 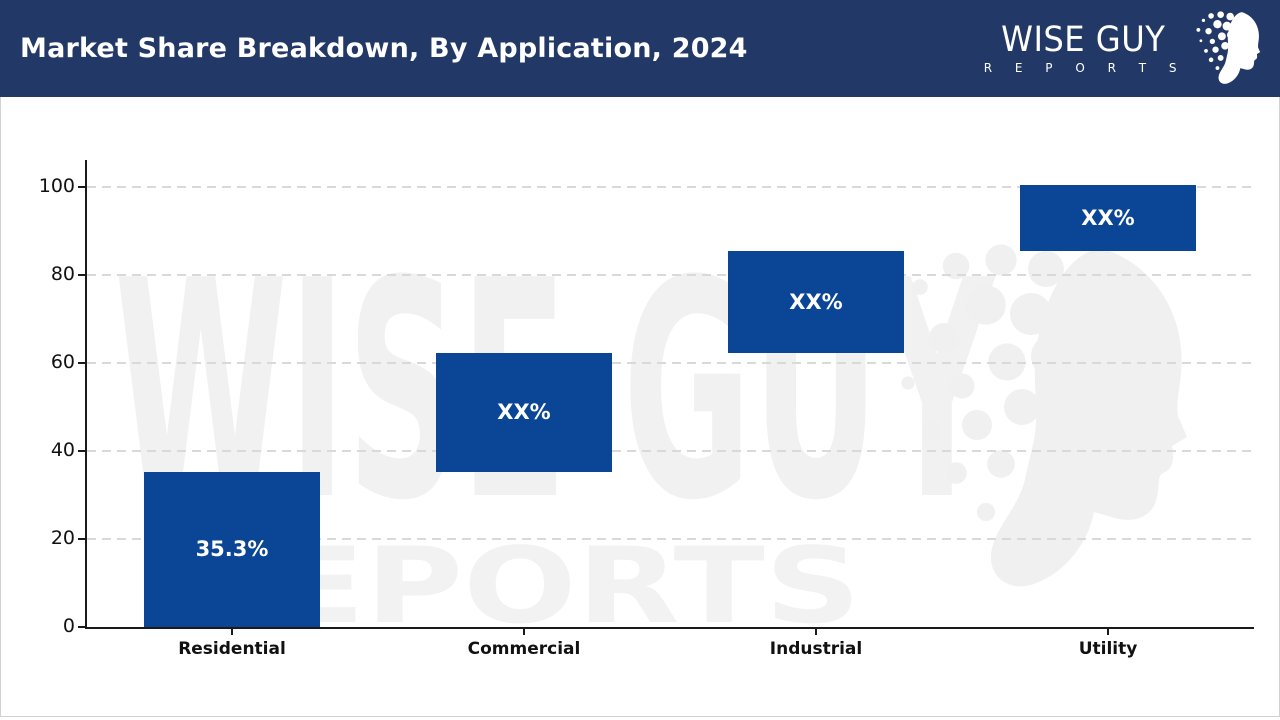 What do you see at coordinates (86, 394) in the screenshot?
I see `y-axis-spine` at bounding box center [86, 394].